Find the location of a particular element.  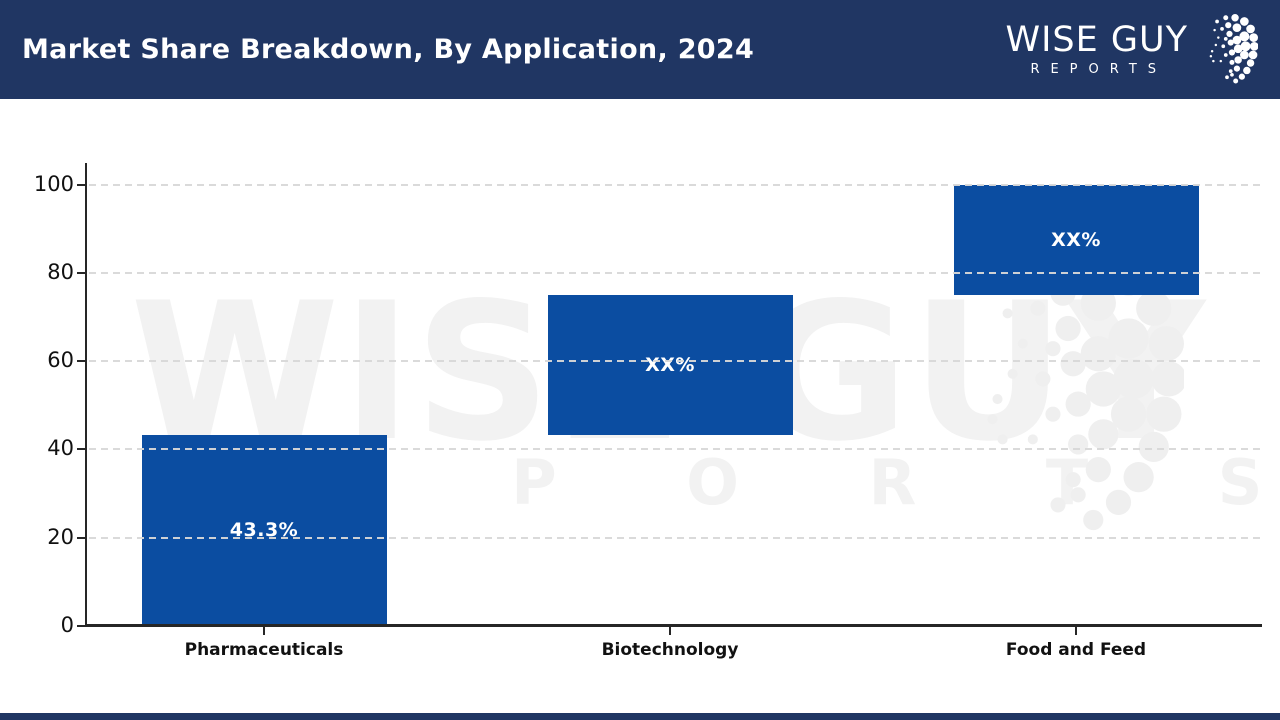

x-axis-spine is located at coordinates (673, 625).